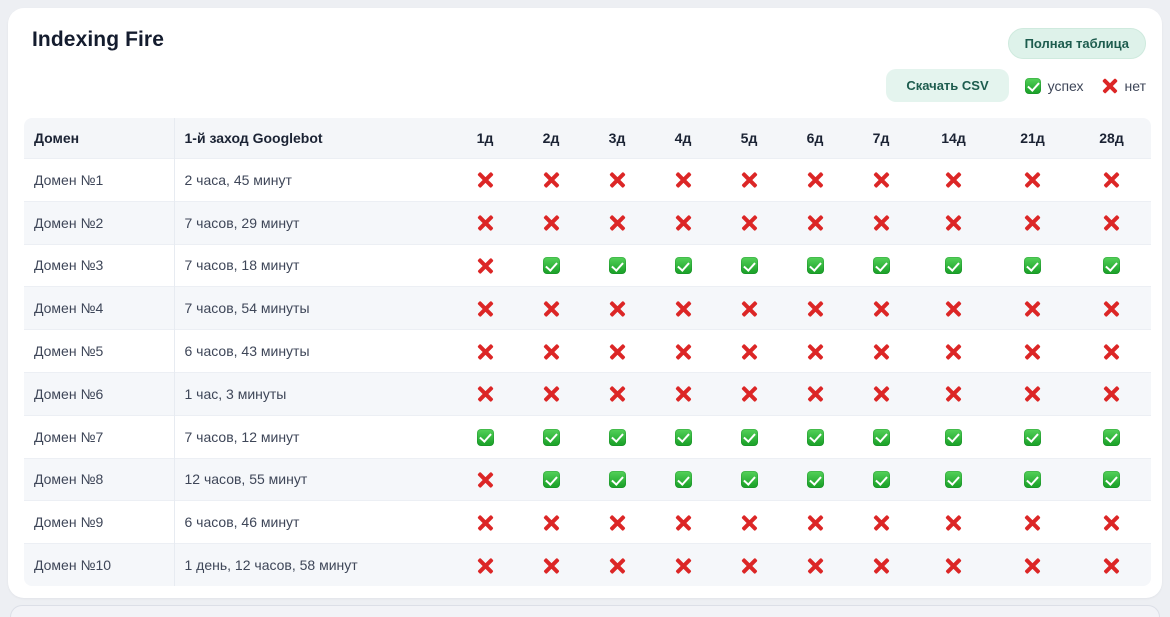  What do you see at coordinates (1135, 85) in the screenshot?
I see `legend-fail-label: нет` at bounding box center [1135, 85].